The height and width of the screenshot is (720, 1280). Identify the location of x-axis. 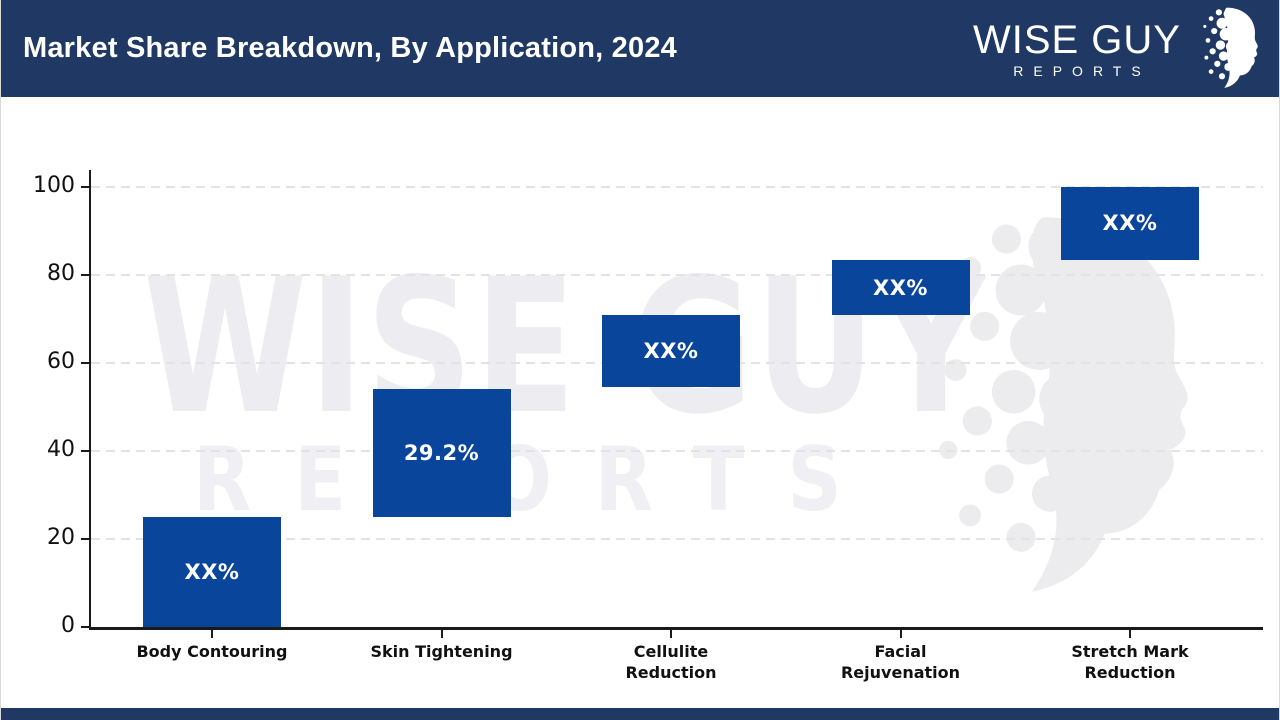
(676, 628).